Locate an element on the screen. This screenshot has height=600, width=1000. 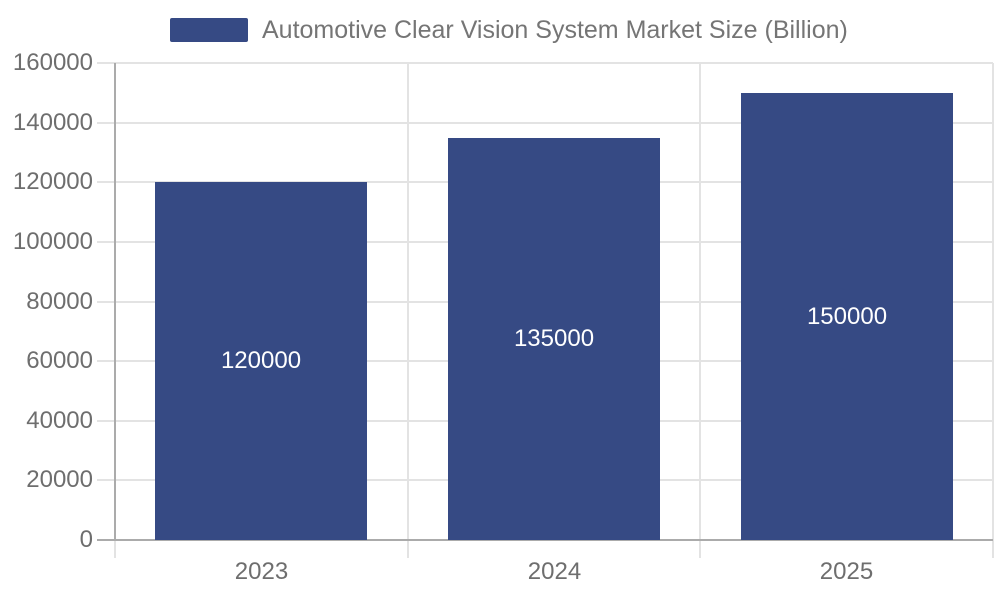
bar-2024: 135000 is located at coordinates (554, 339).